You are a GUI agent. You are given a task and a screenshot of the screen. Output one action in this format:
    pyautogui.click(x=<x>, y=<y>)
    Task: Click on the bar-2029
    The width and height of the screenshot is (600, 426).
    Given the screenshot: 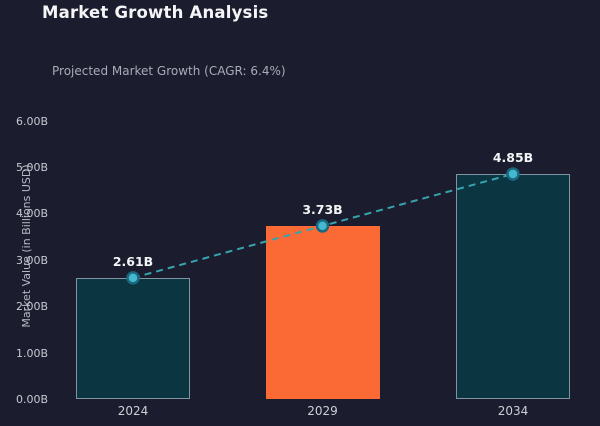 What is the action you would take?
    pyautogui.click(x=322, y=312)
    